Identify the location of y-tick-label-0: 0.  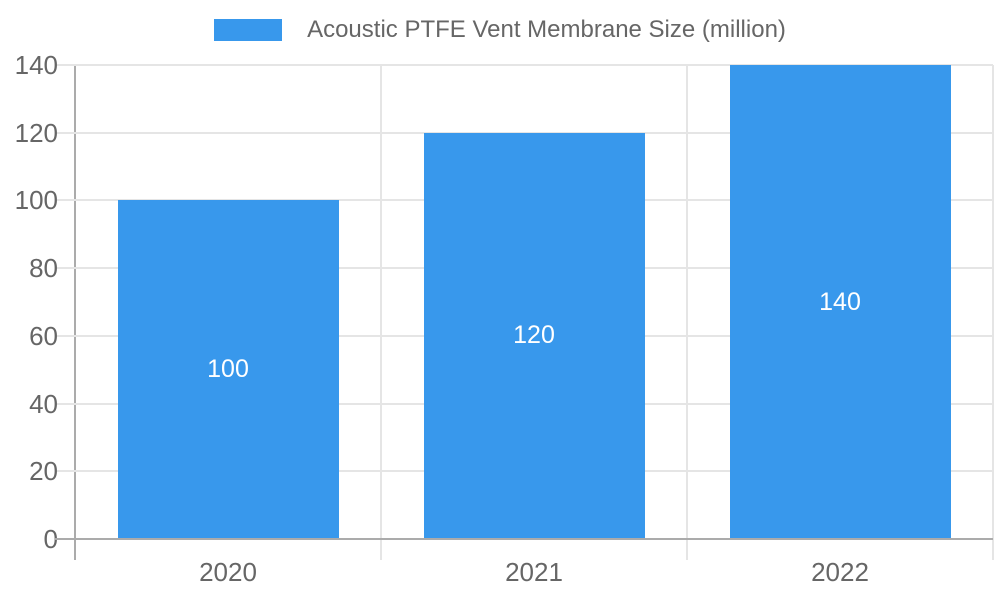
(50, 539).